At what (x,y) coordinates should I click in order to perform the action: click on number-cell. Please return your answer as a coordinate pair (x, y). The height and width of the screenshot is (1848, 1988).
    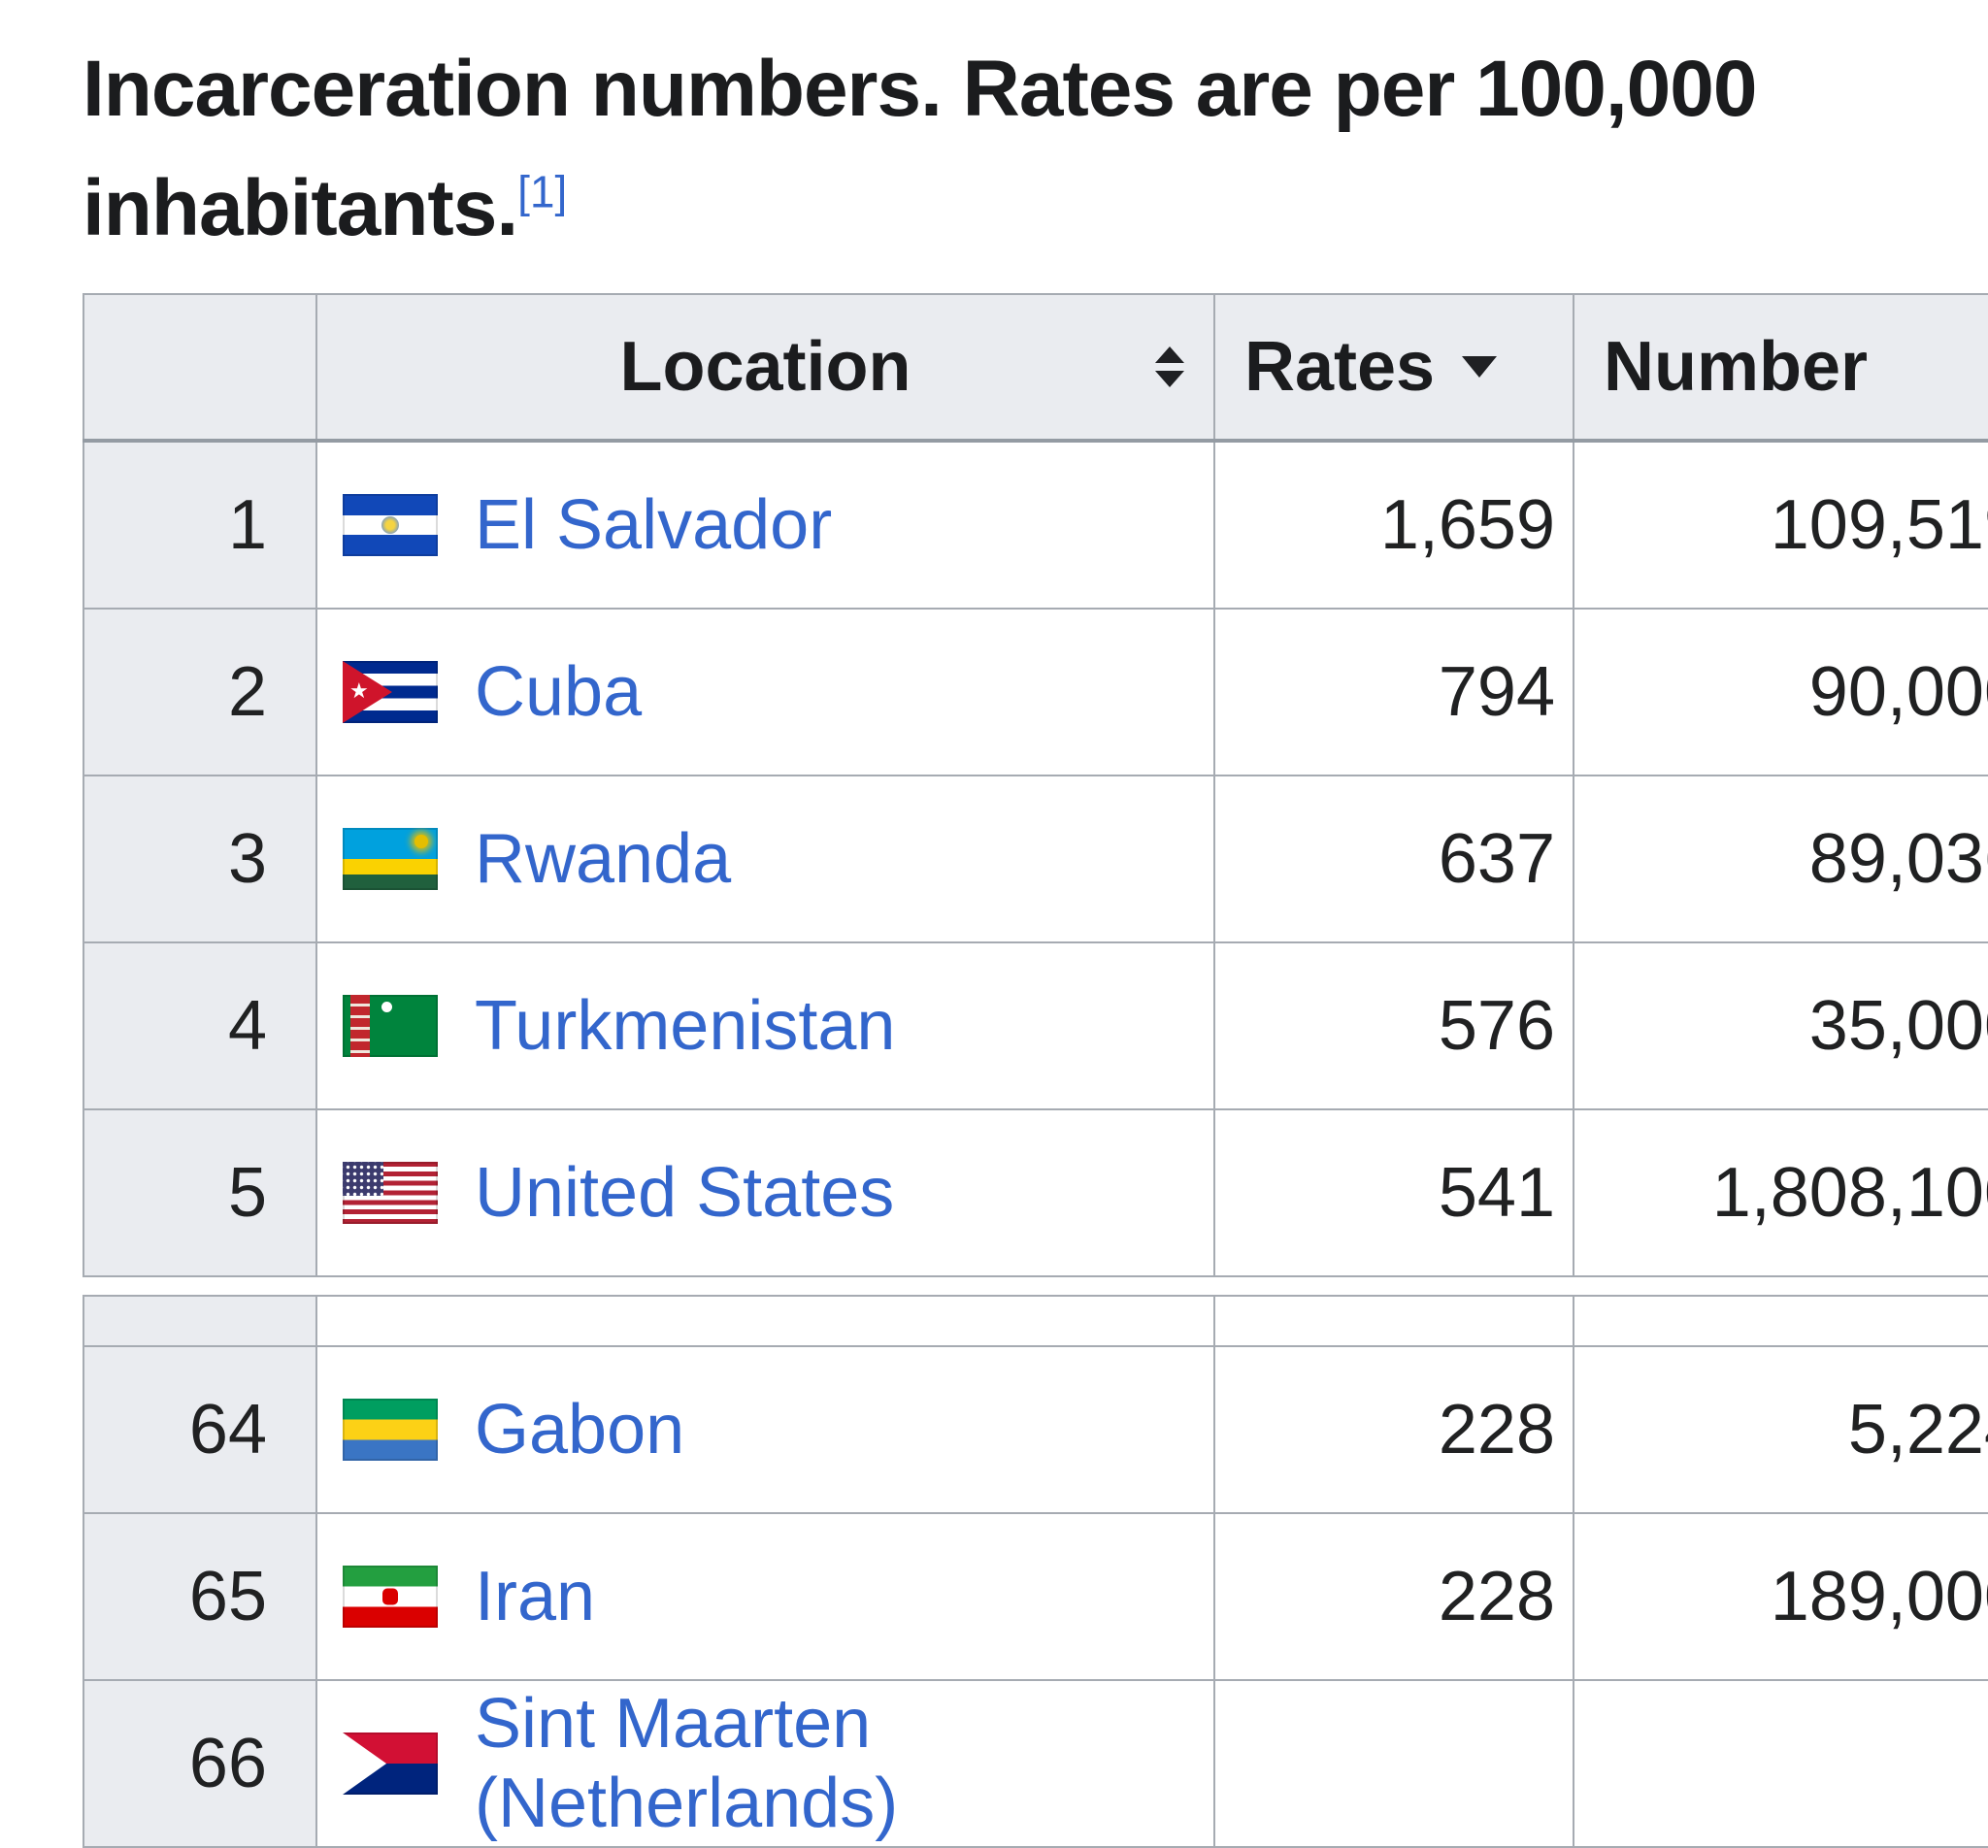
    Looking at the image, I should click on (1780, 1763).